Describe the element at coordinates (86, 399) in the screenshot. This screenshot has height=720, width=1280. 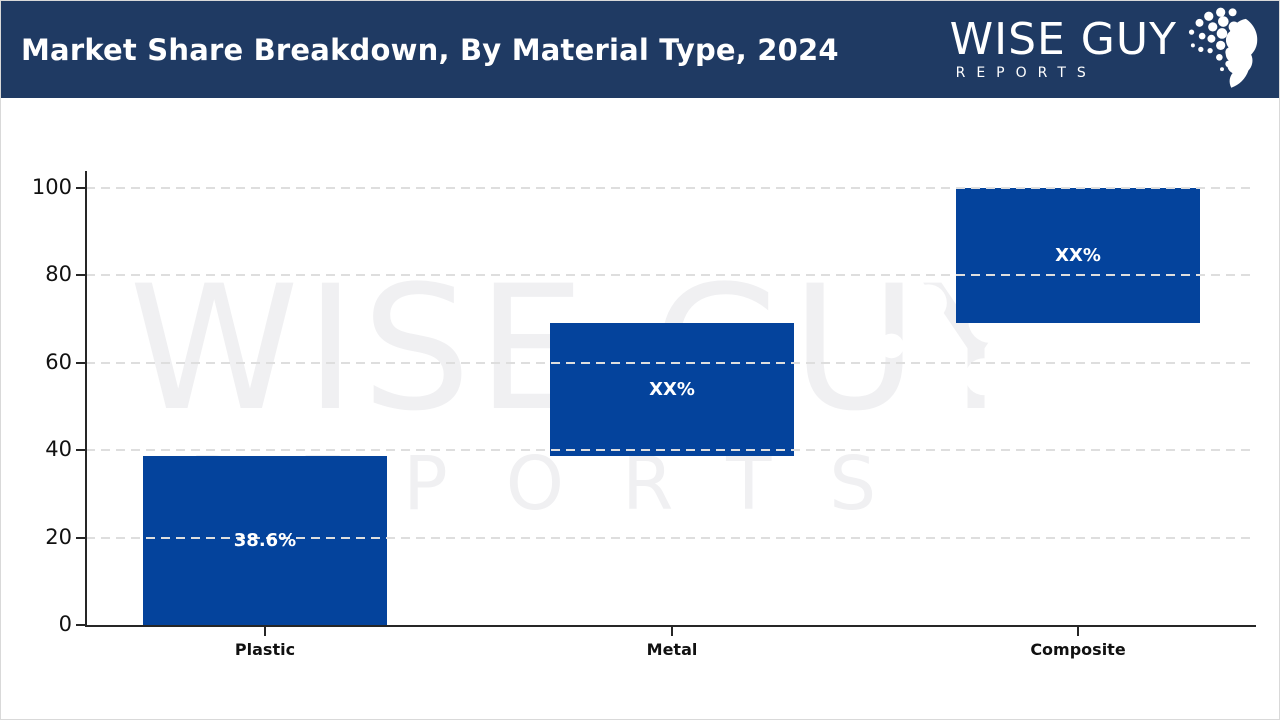
I see `y-axis-line` at that location.